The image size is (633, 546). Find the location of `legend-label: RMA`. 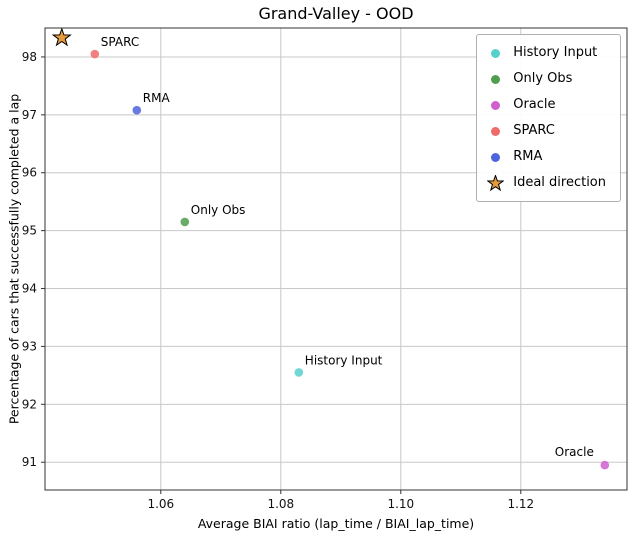

legend-label: RMA is located at coordinates (528, 156).